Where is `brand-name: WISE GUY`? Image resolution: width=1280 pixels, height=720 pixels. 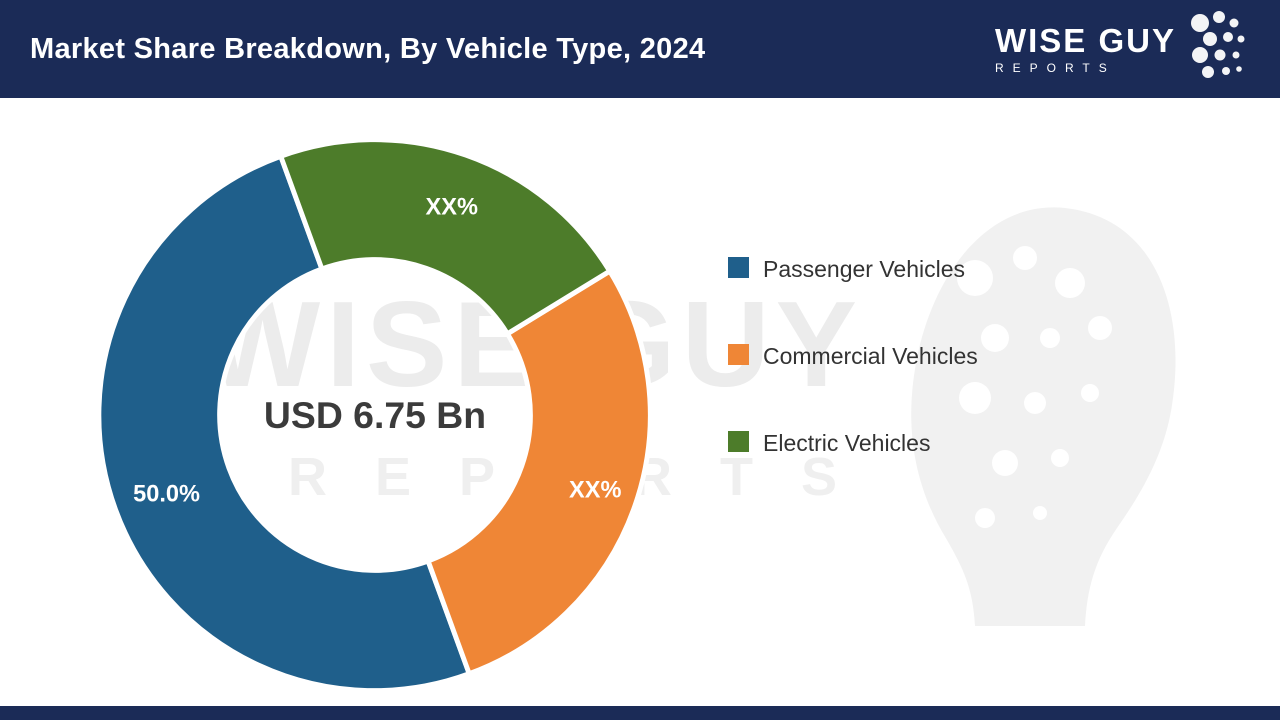 brand-name: WISE GUY is located at coordinates (1085, 40).